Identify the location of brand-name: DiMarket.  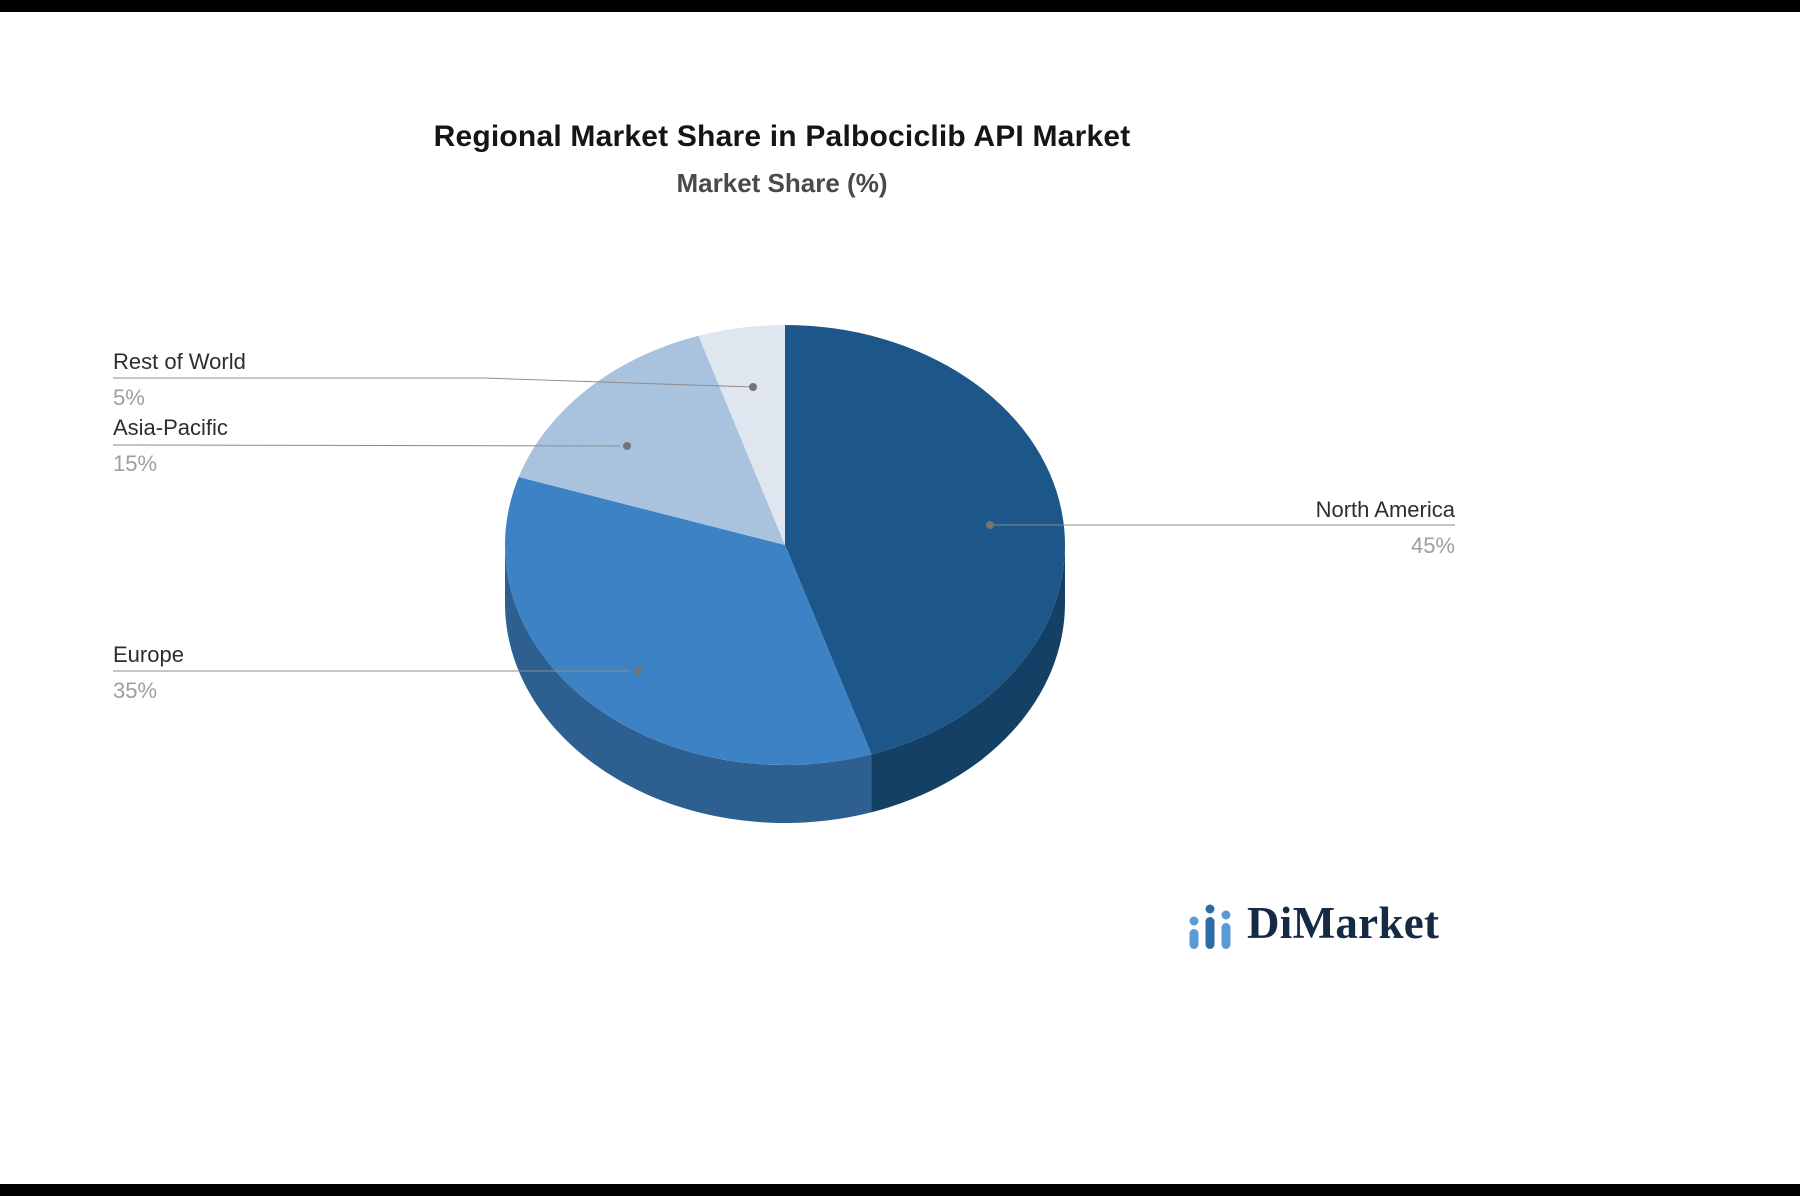
(1343, 923).